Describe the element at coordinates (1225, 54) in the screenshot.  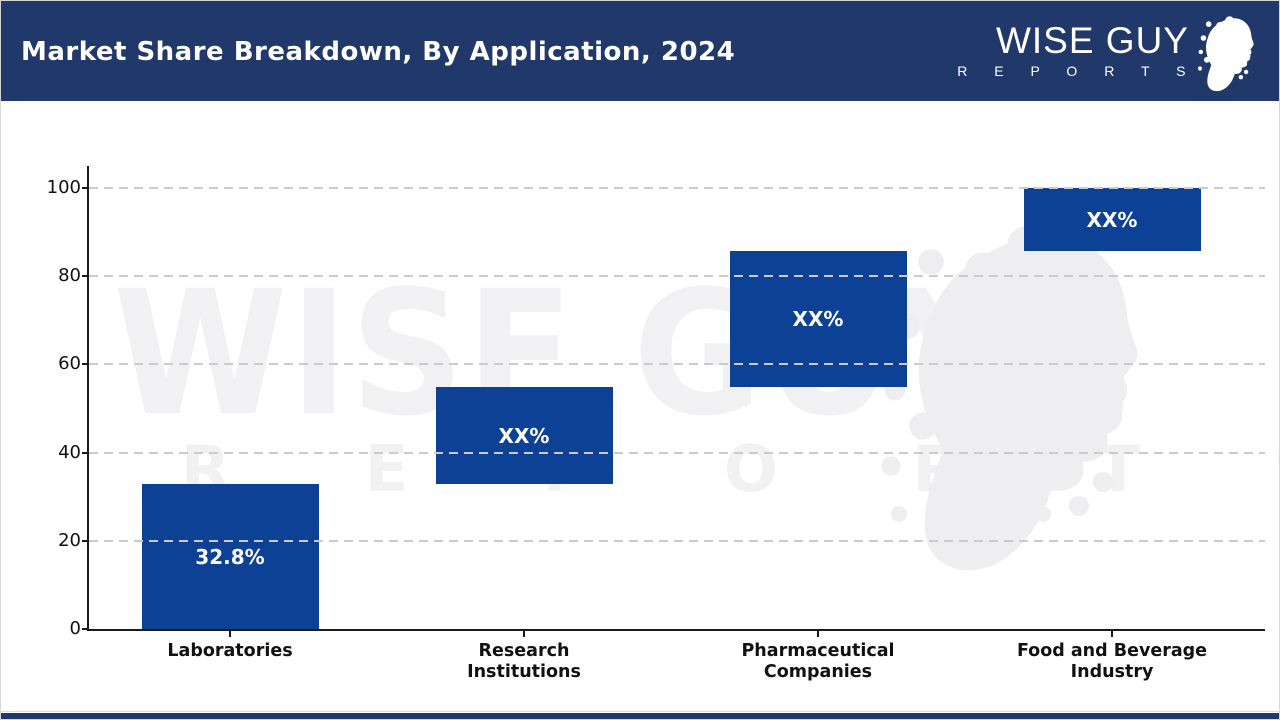
I see `brand-face-dots-icon` at that location.